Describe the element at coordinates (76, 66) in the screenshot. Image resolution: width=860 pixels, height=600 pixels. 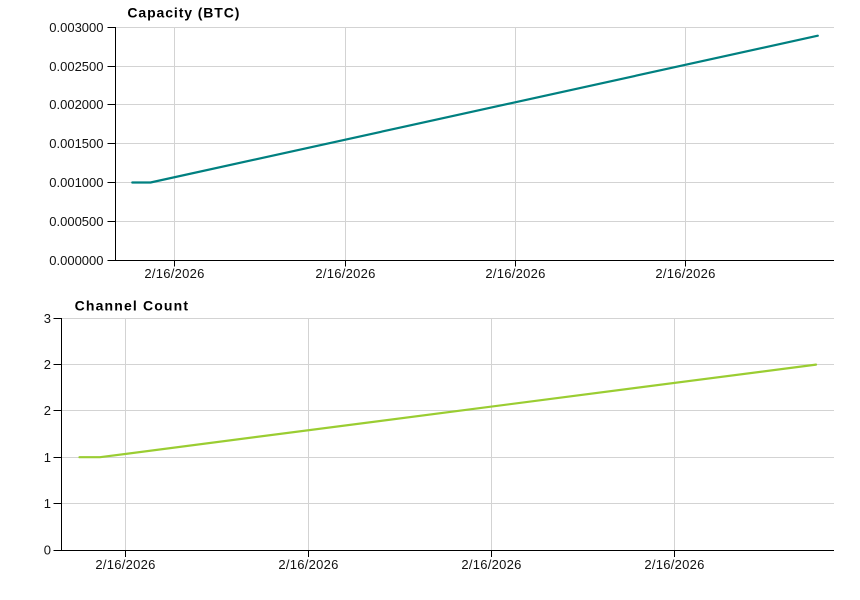
I see `svg-text: 0.002500` at that location.